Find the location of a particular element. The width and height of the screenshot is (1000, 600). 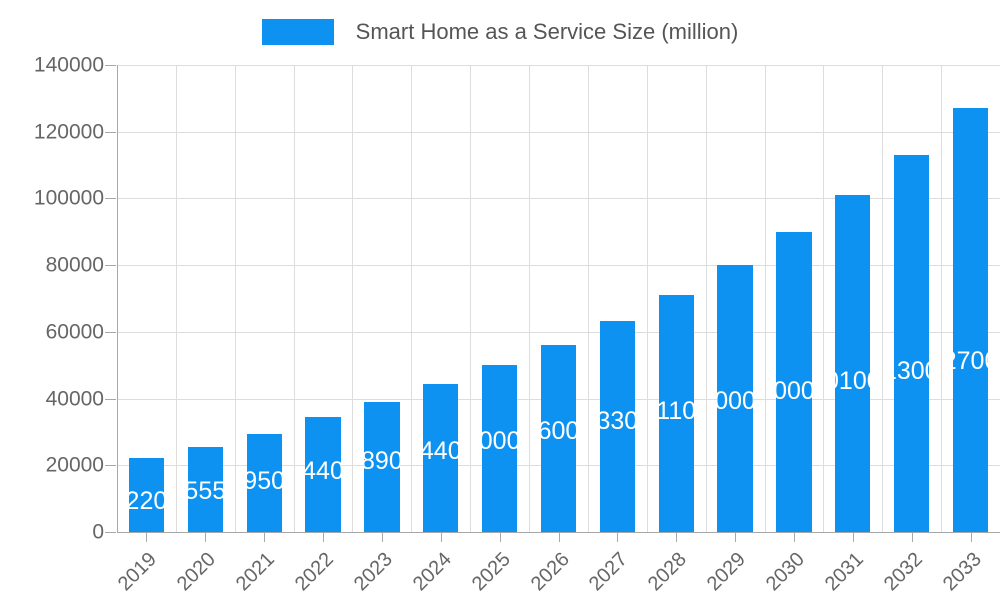

legend-item-smart-home: Smart Home as a Service Size (million) is located at coordinates (500, 32).